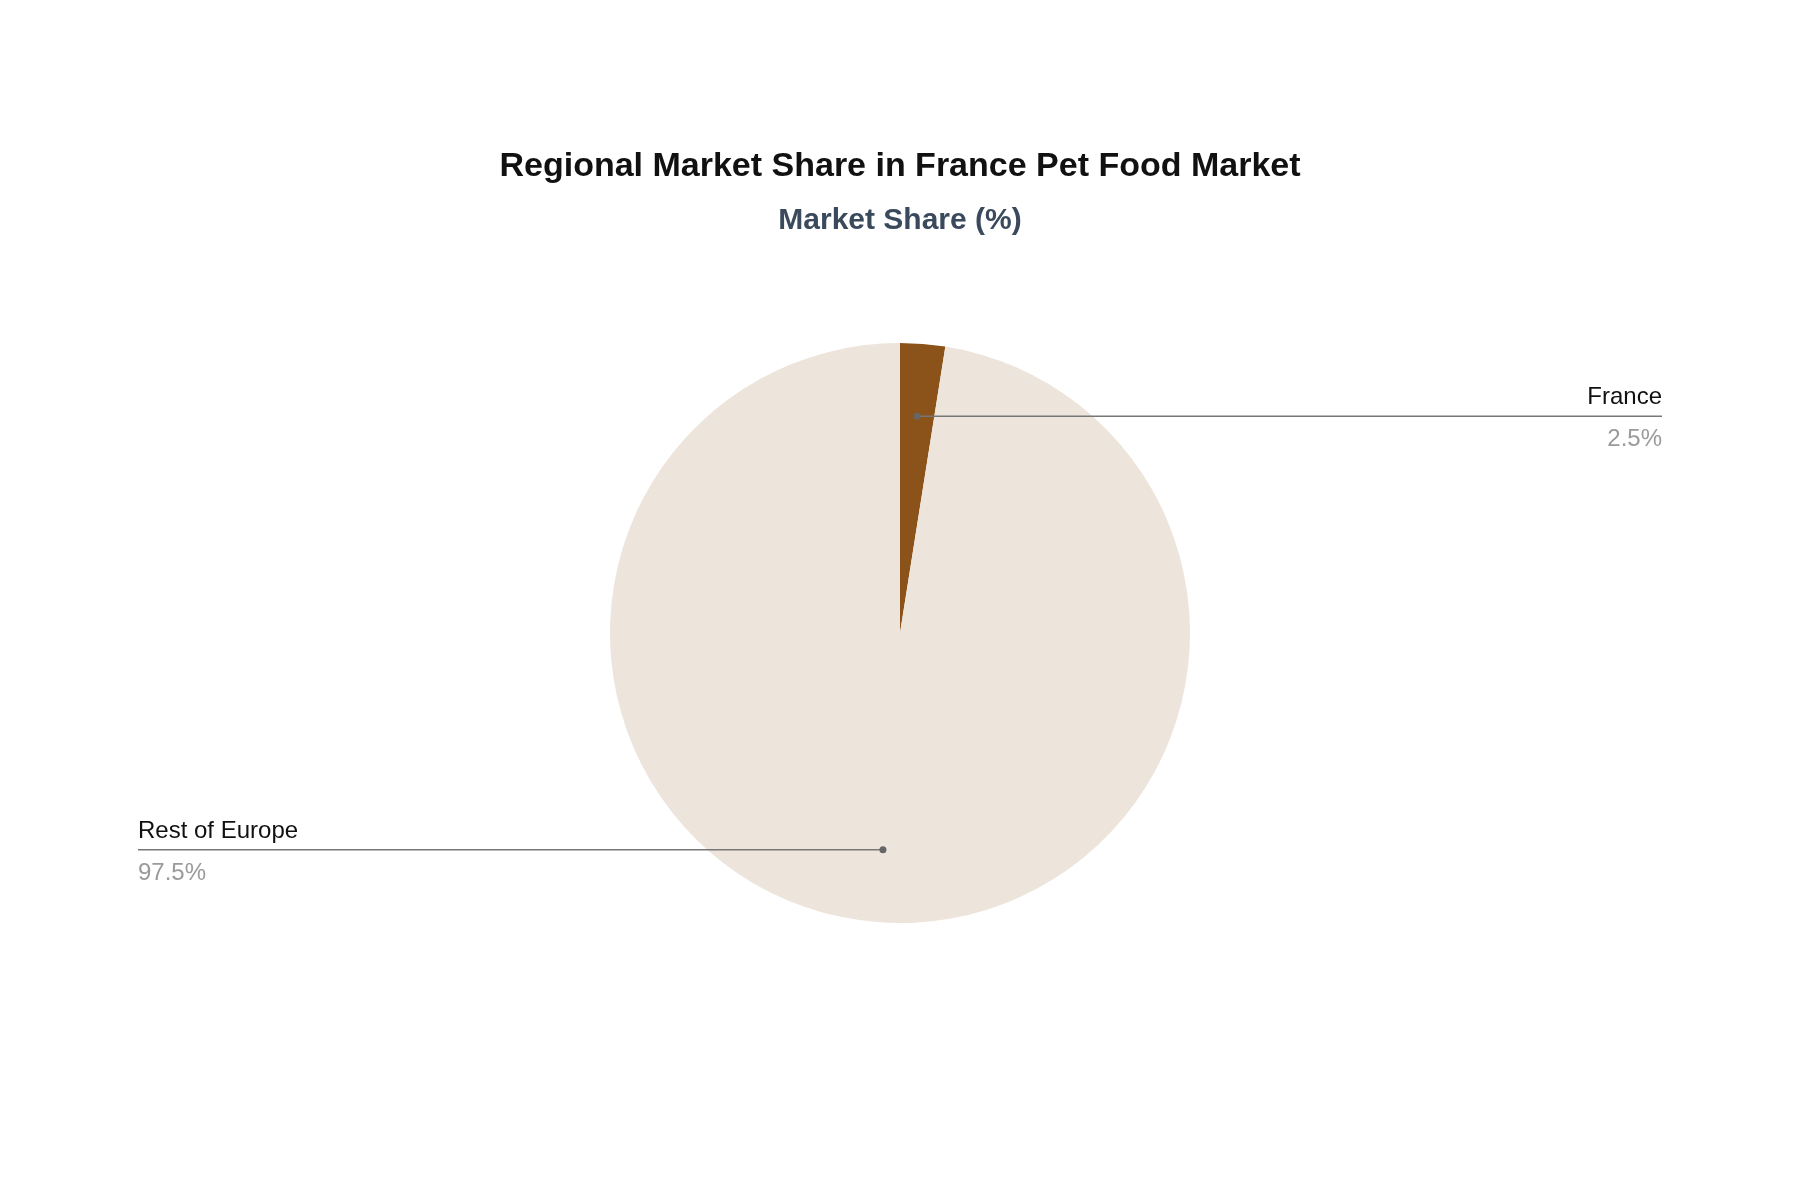 The width and height of the screenshot is (1800, 1196). What do you see at coordinates (1634, 438) in the screenshot?
I see `data-label: 2.5%` at bounding box center [1634, 438].